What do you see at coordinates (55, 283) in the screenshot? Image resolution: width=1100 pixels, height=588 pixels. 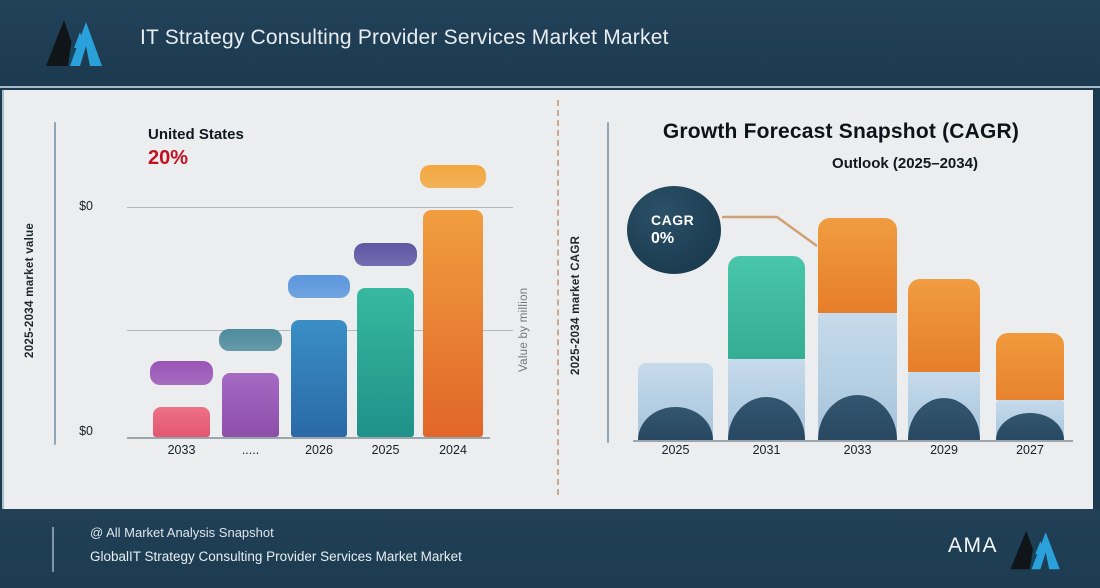 I see `left-y-axis-line` at bounding box center [55, 283].